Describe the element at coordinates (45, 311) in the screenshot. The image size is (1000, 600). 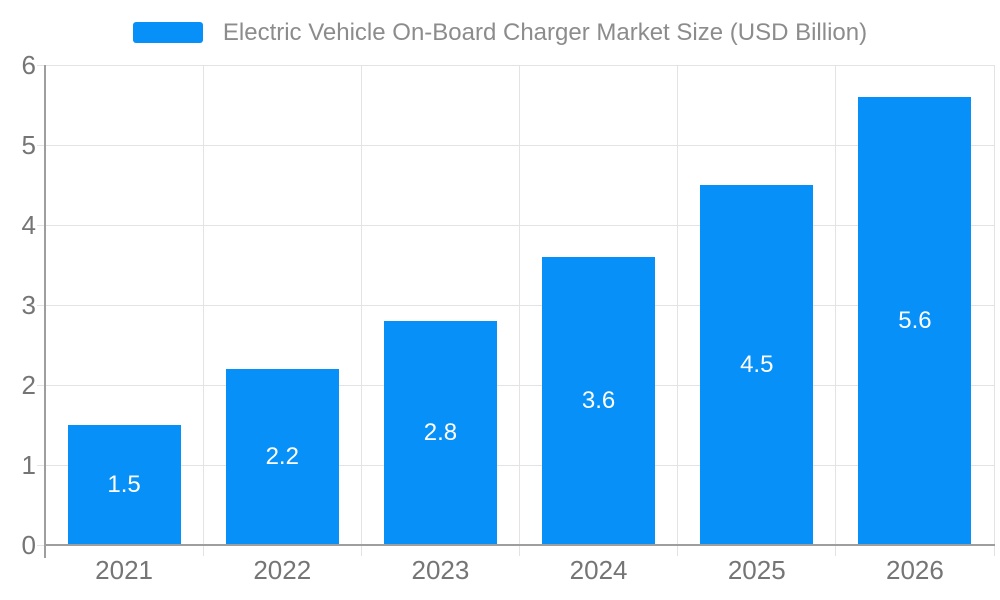
I see `y-axis-line` at that location.